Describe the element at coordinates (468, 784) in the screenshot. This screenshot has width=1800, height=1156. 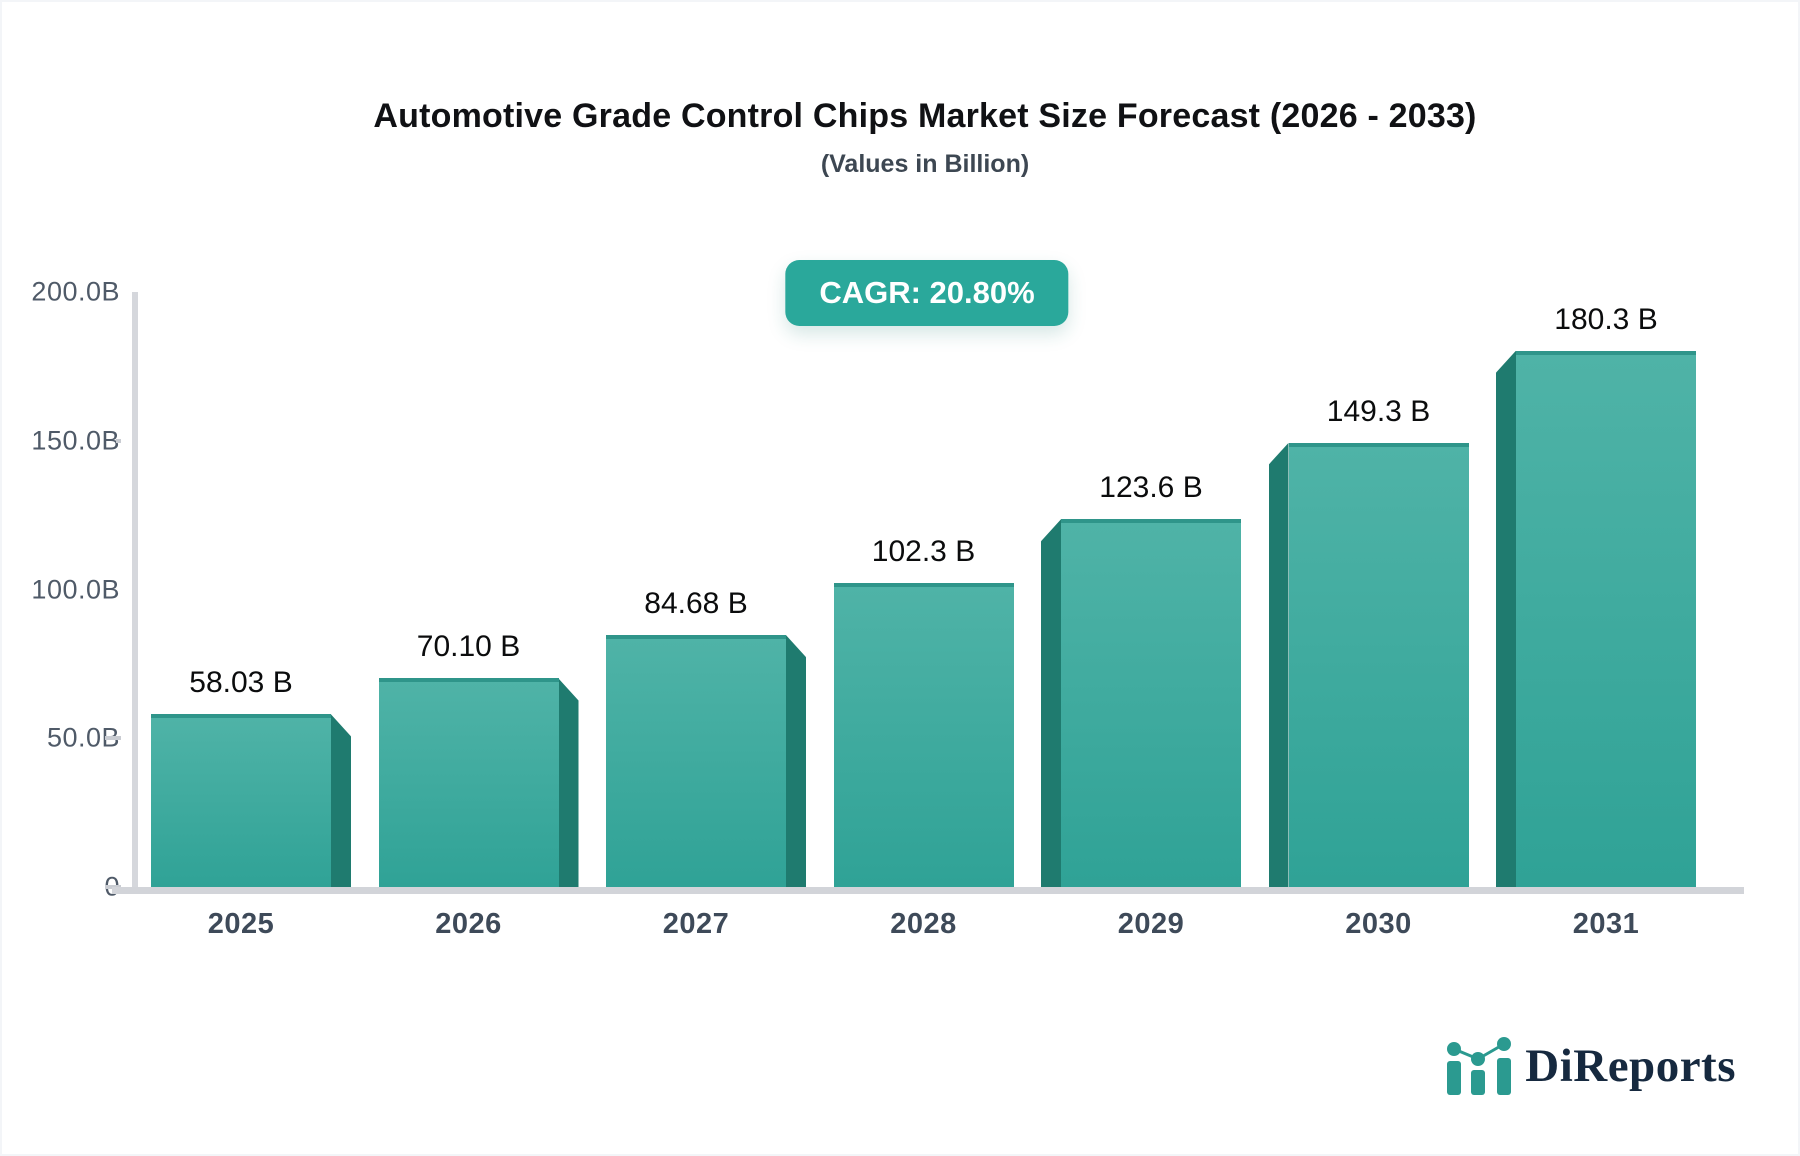
I see `bar-2026` at that location.